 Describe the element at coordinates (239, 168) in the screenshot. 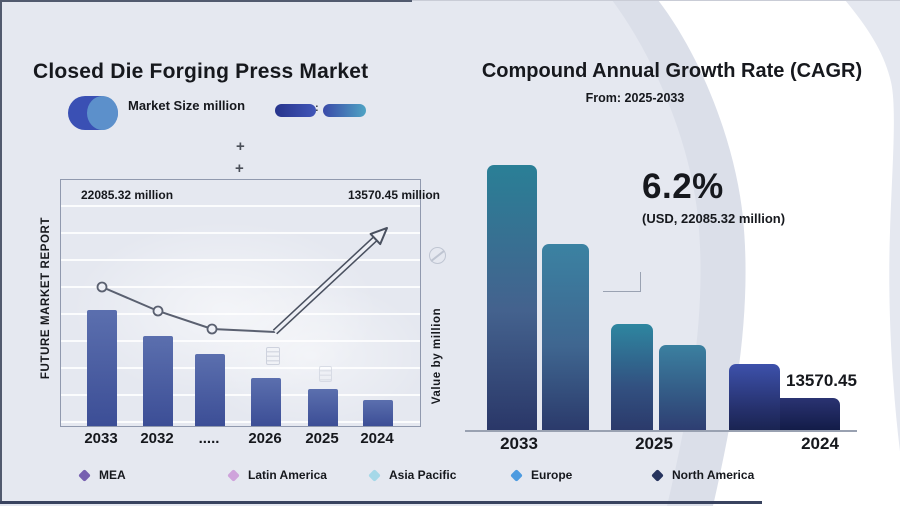

I see `plus-mark-2: +` at that location.